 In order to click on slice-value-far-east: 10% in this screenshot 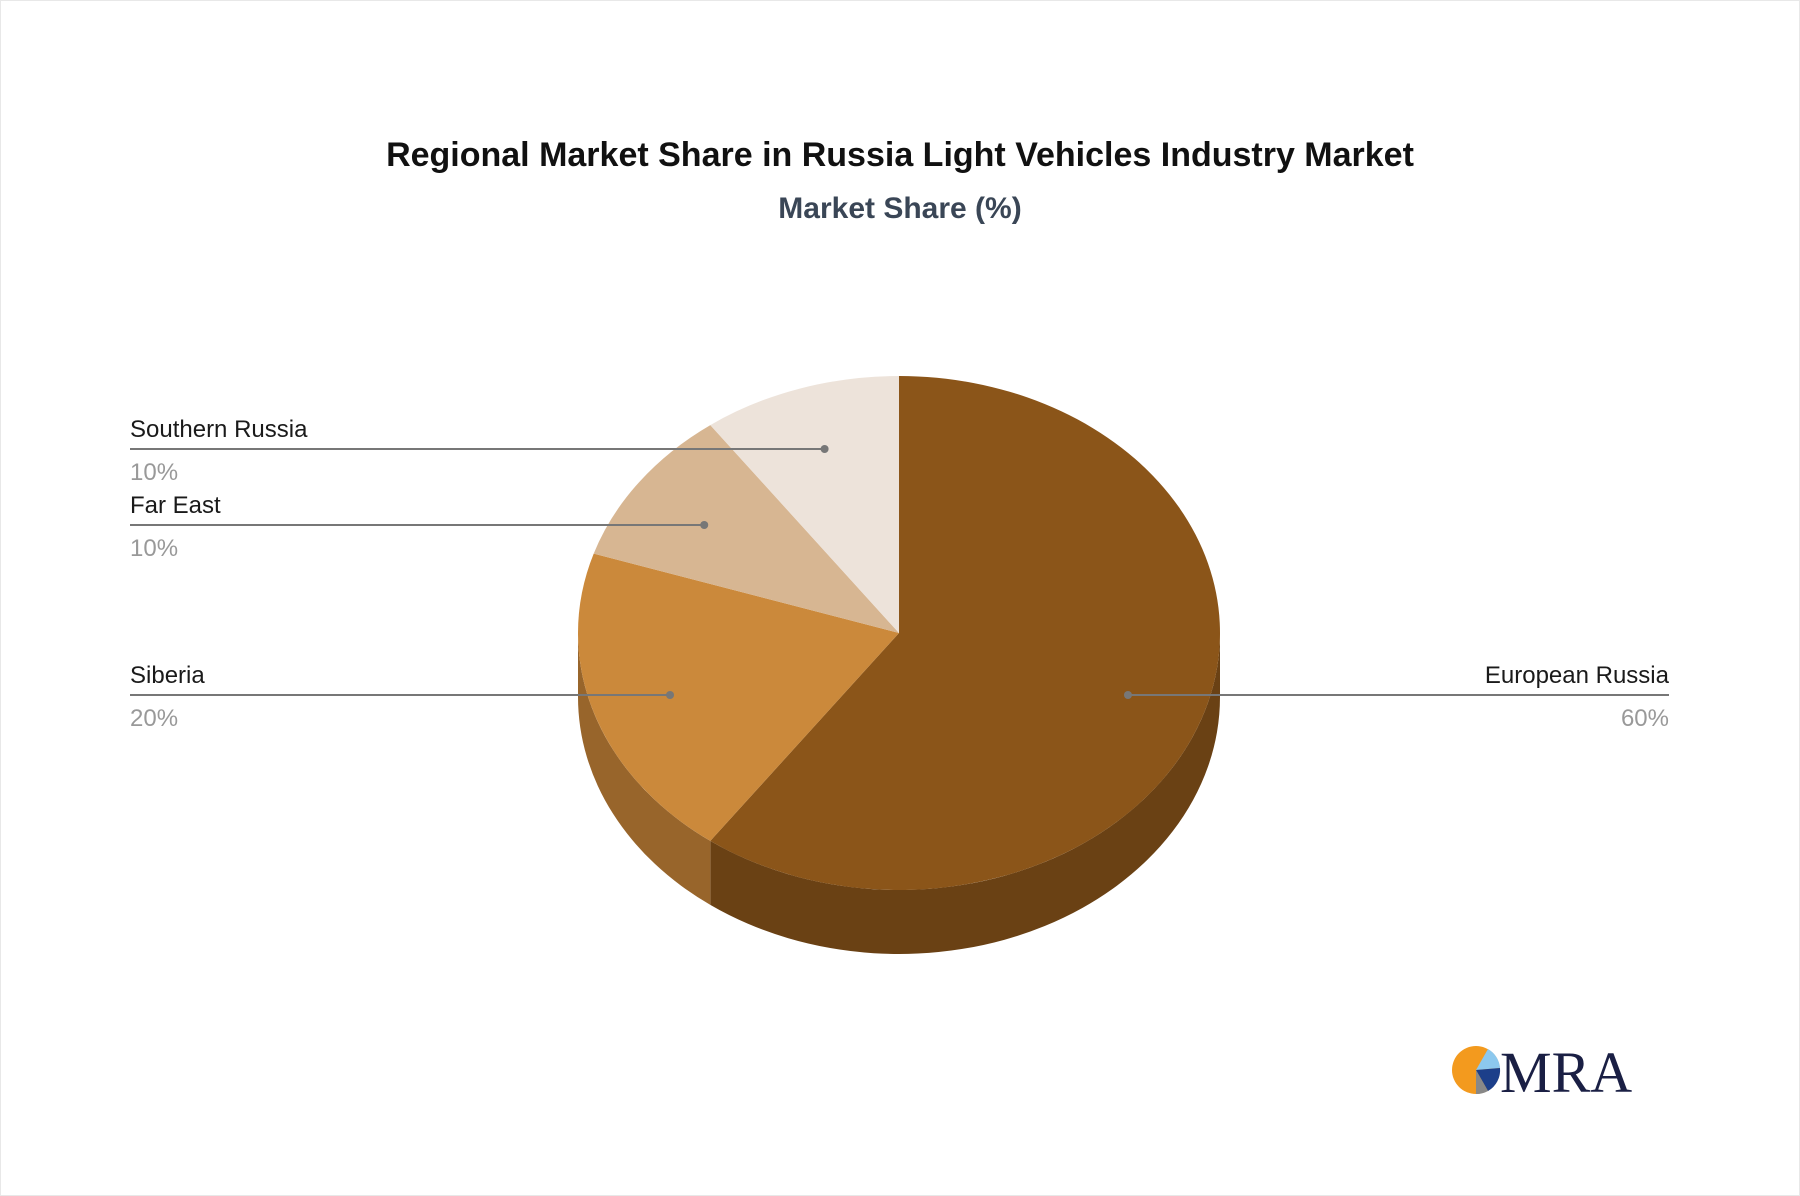, I will do `click(154, 548)`.